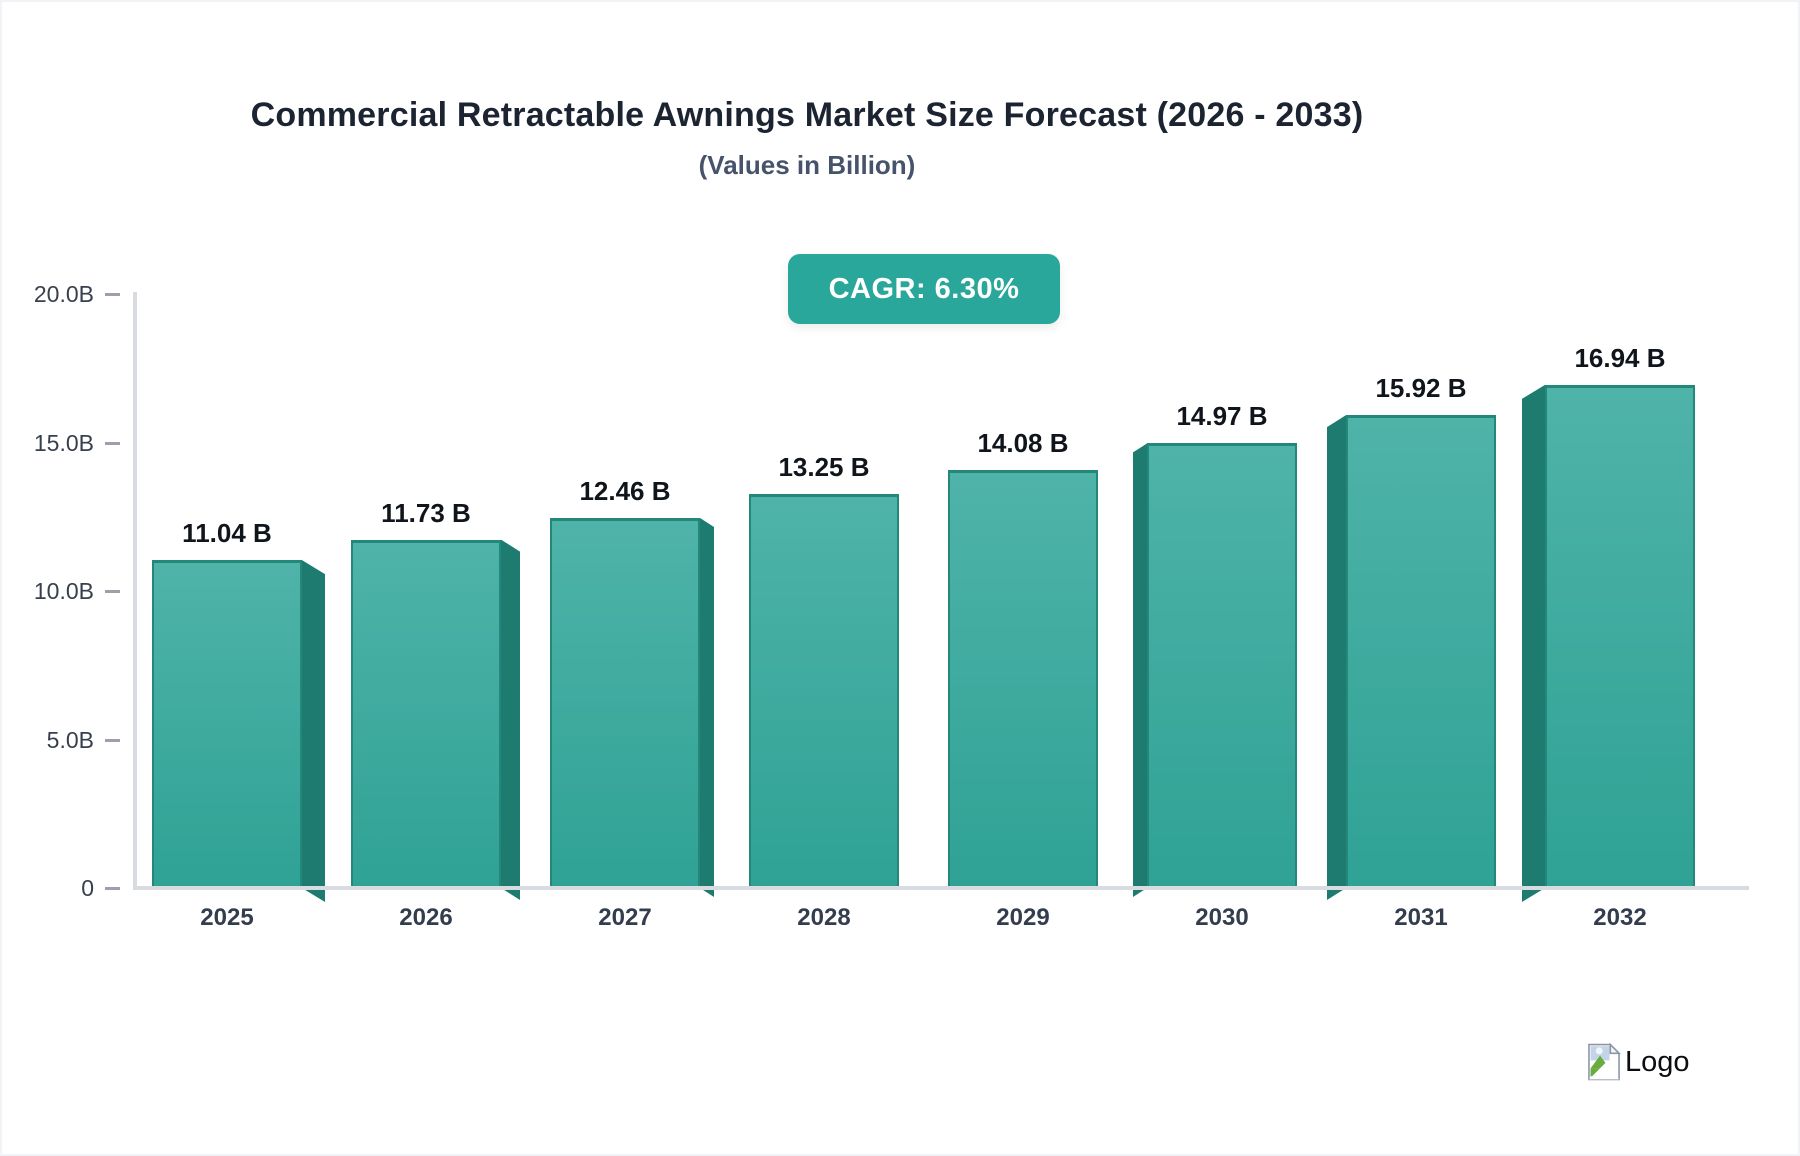 The width and height of the screenshot is (1800, 1156). Describe the element at coordinates (1620, 917) in the screenshot. I see `x-category-label: 2032` at that location.